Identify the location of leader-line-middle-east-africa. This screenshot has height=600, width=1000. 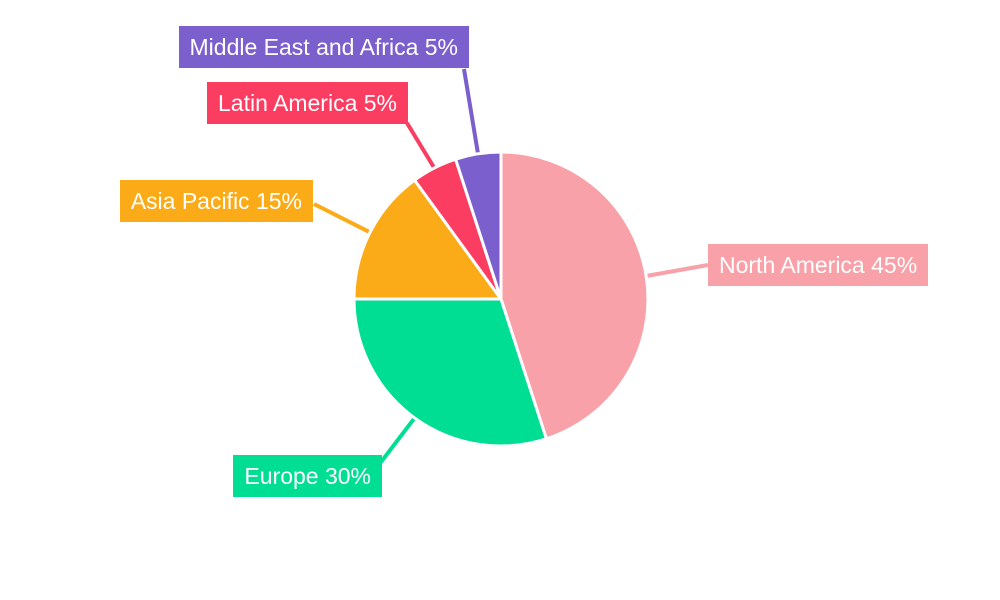
(471, 111).